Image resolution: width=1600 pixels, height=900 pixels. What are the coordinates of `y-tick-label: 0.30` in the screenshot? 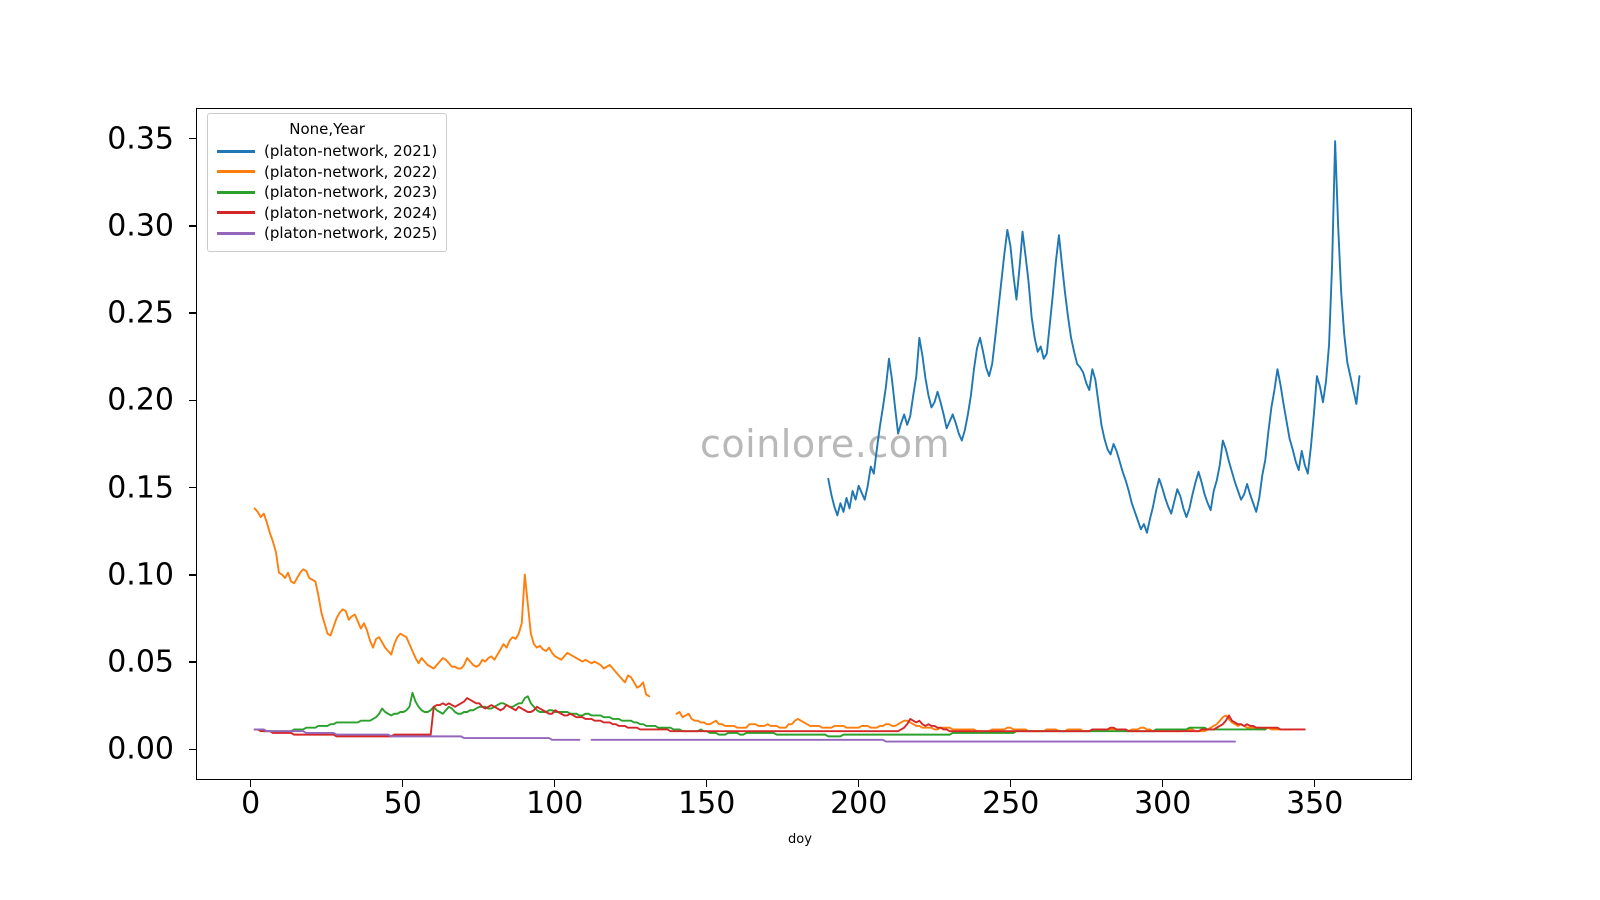 It's located at (140, 226).